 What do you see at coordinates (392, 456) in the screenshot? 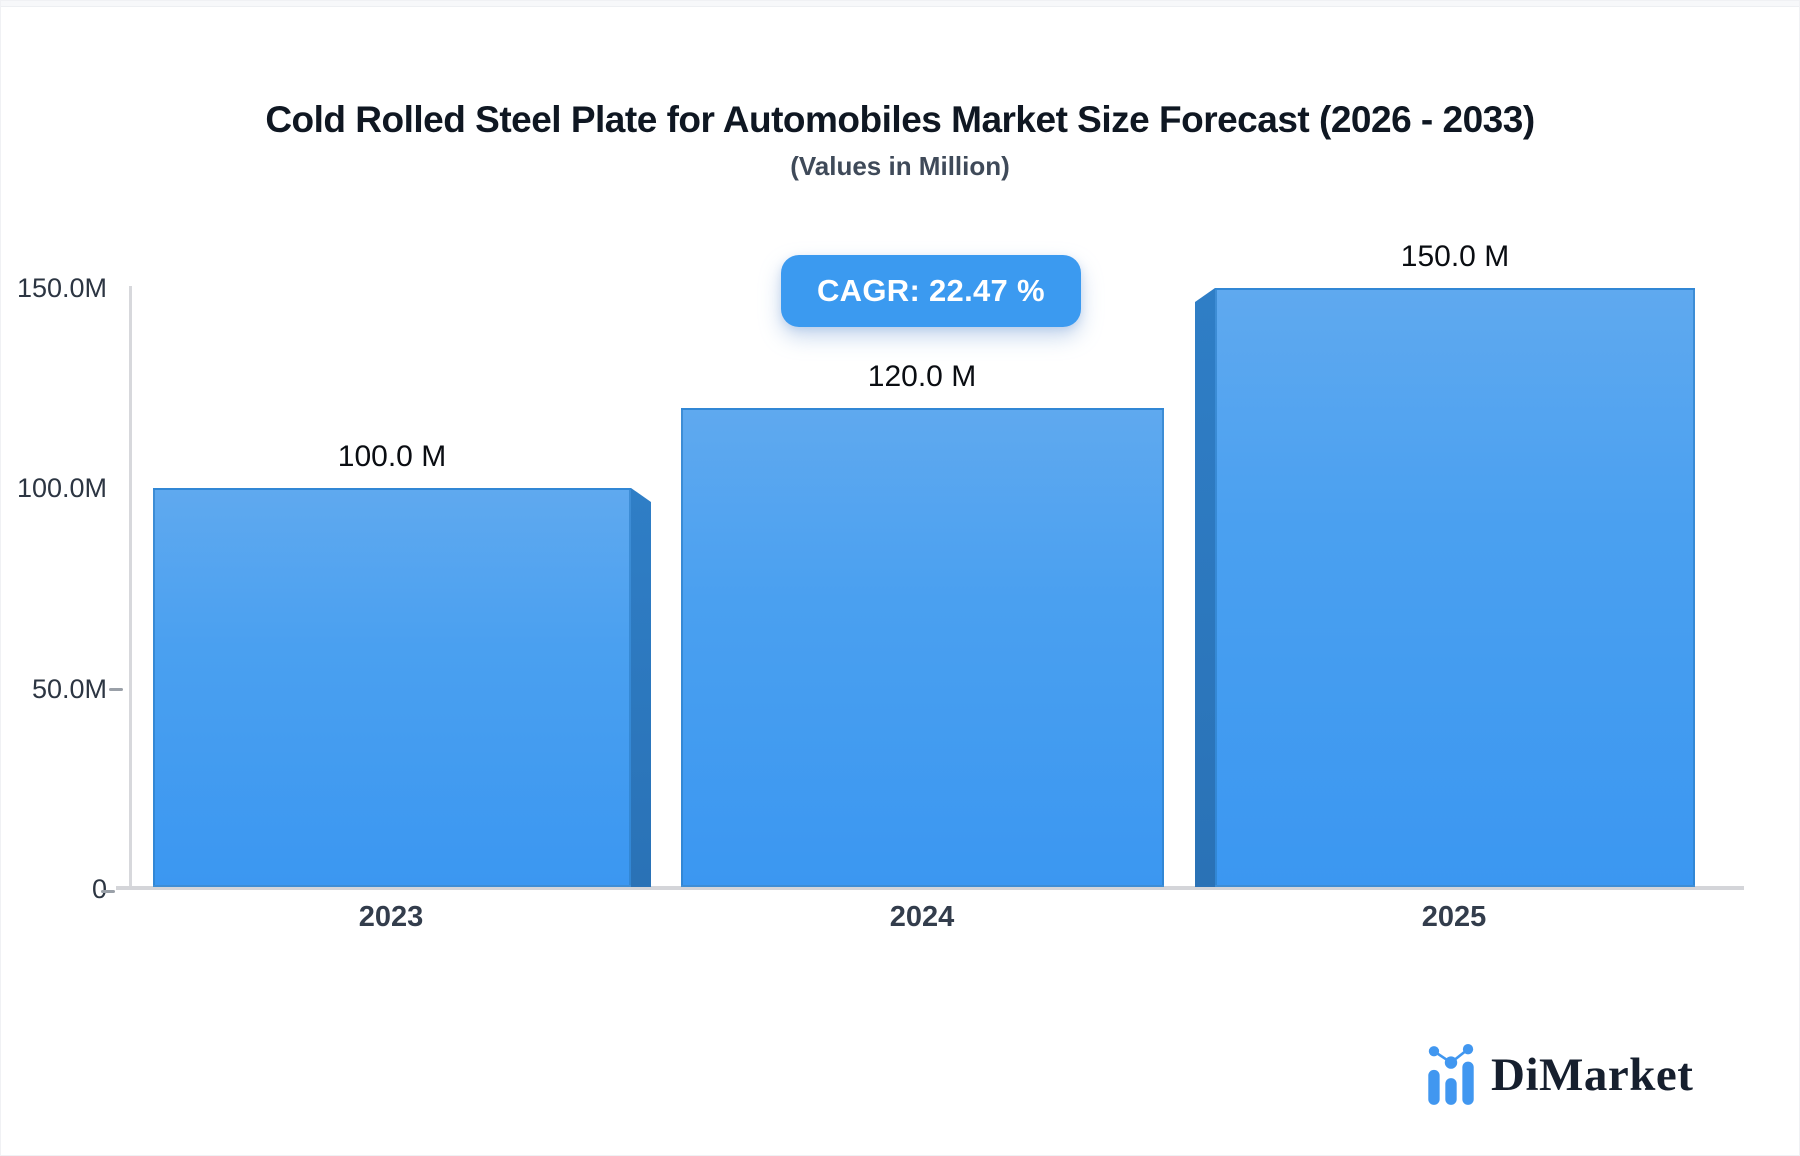
I see `bar-value-label: 100.0 M` at bounding box center [392, 456].